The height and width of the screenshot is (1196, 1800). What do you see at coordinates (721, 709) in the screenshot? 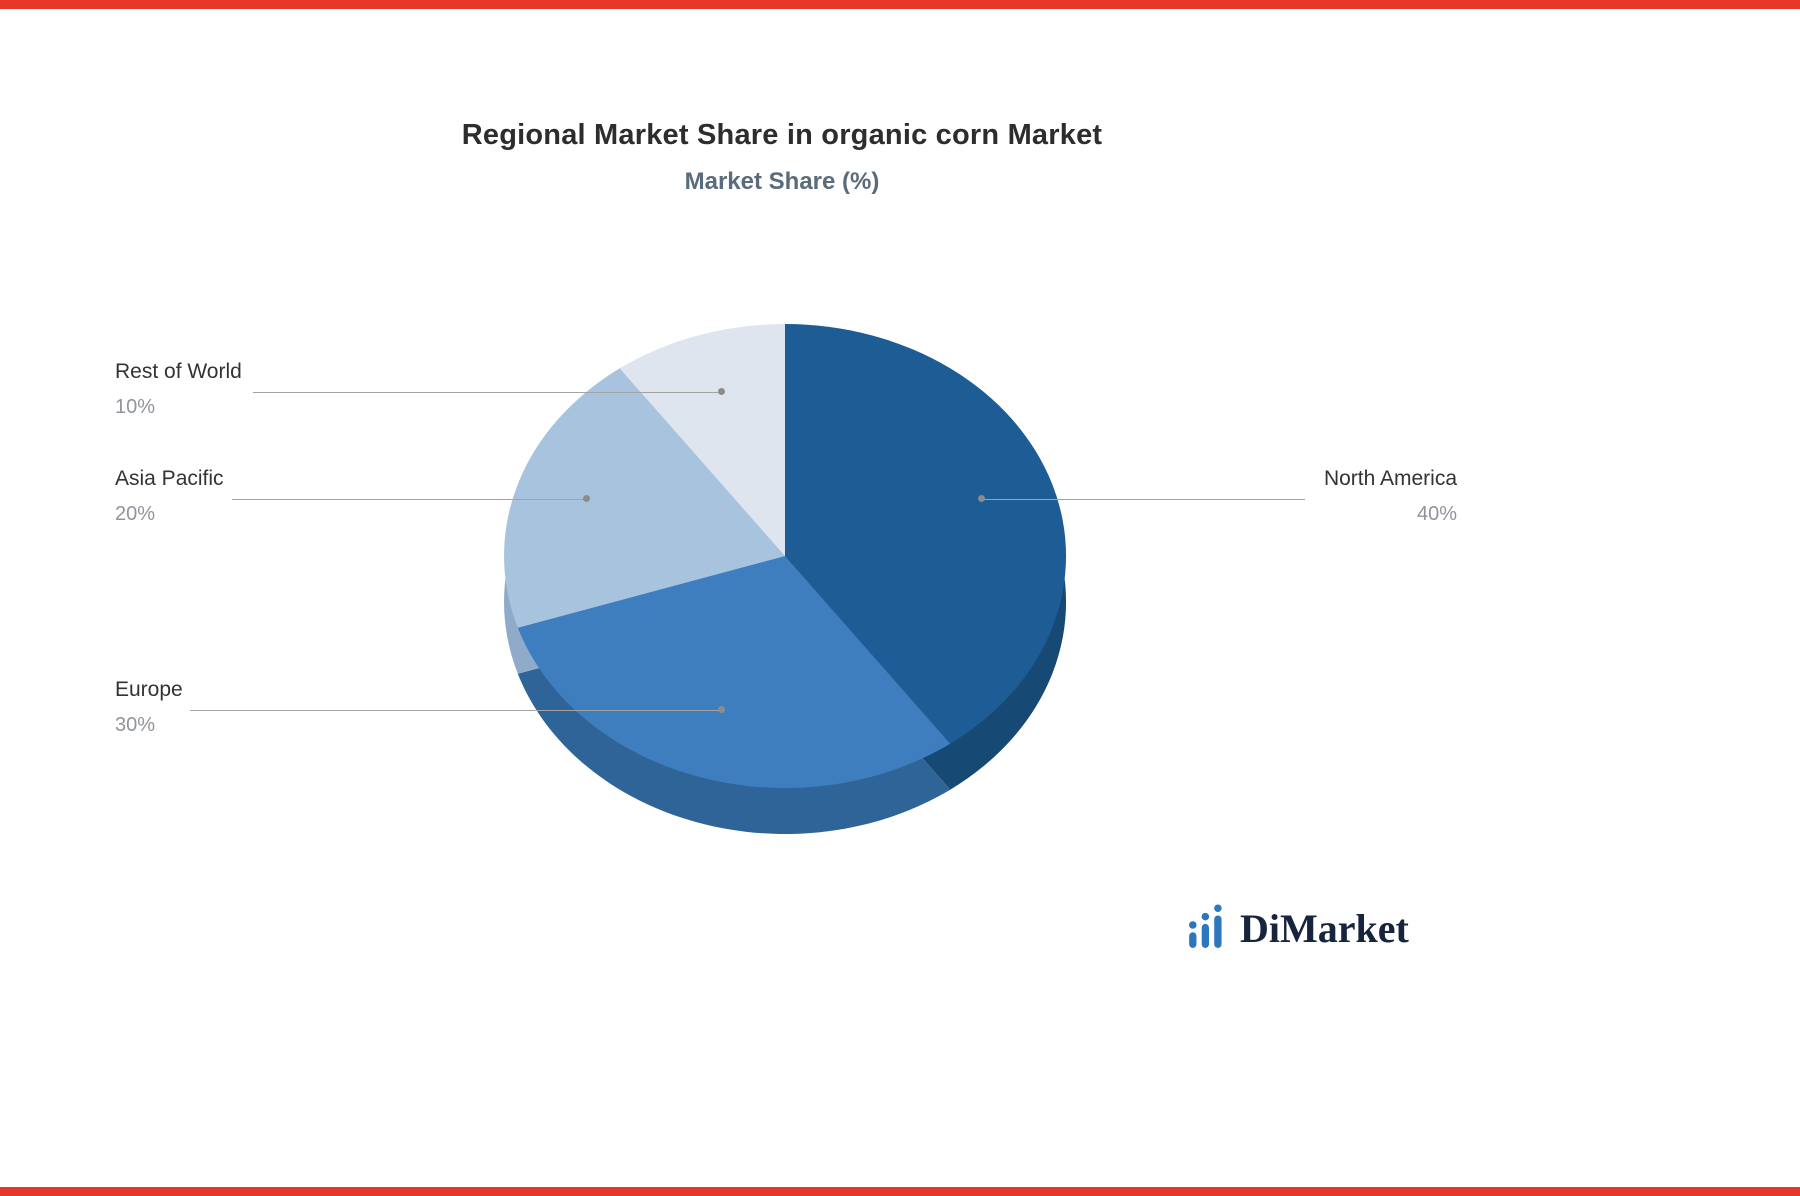
I see `leader-dot-europe` at bounding box center [721, 709].